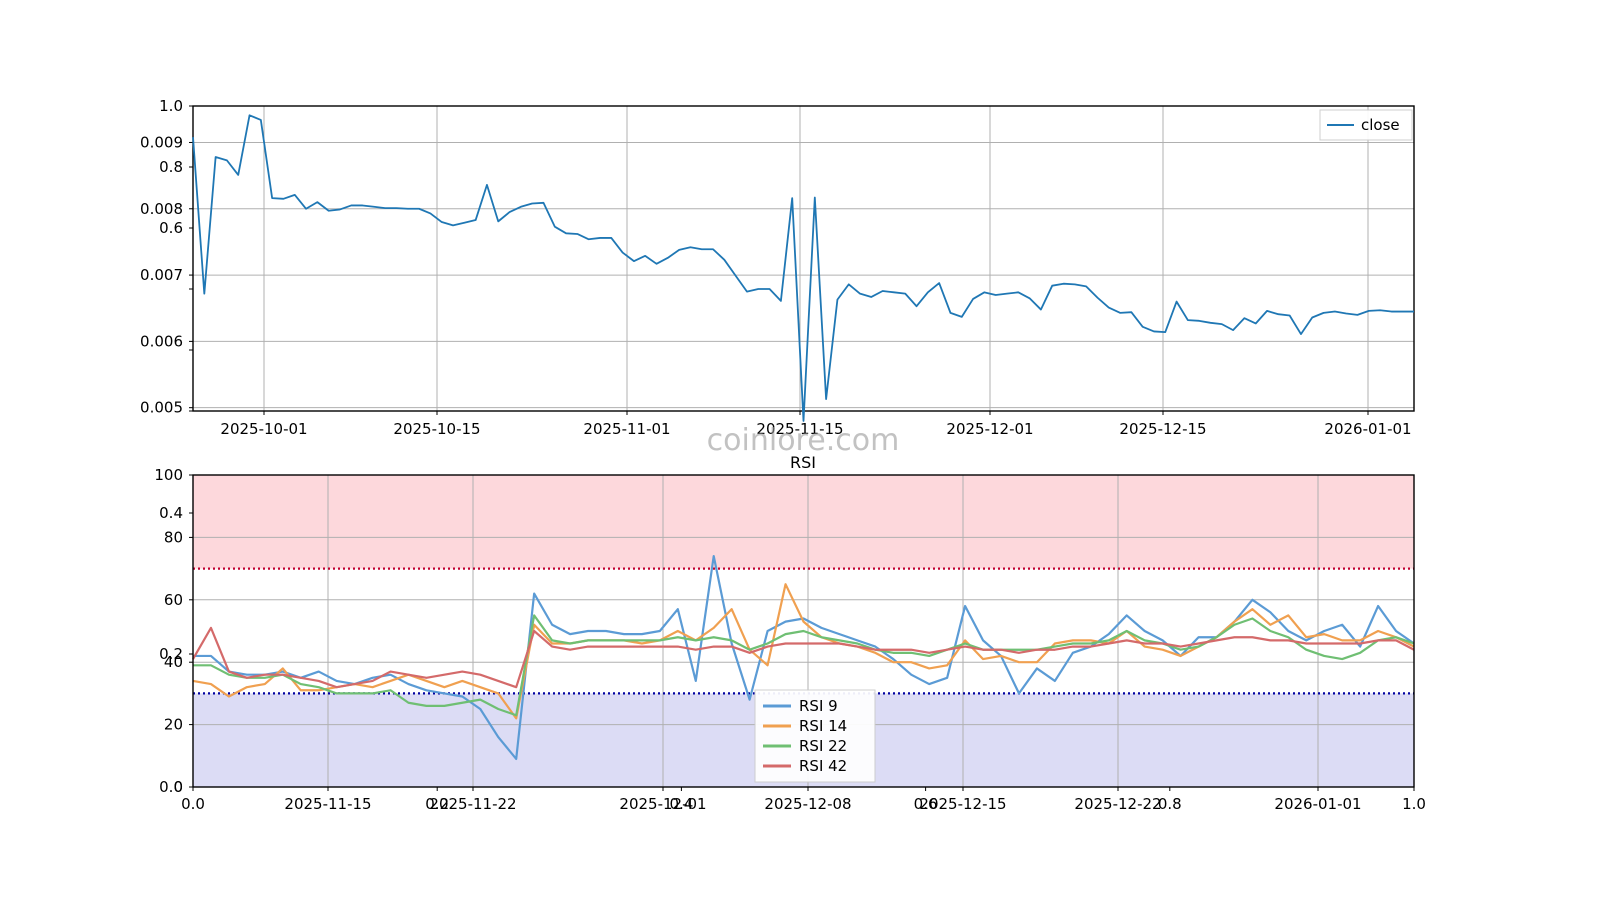  I want to click on price-y-tick-label: 0.008, so click(161, 209).